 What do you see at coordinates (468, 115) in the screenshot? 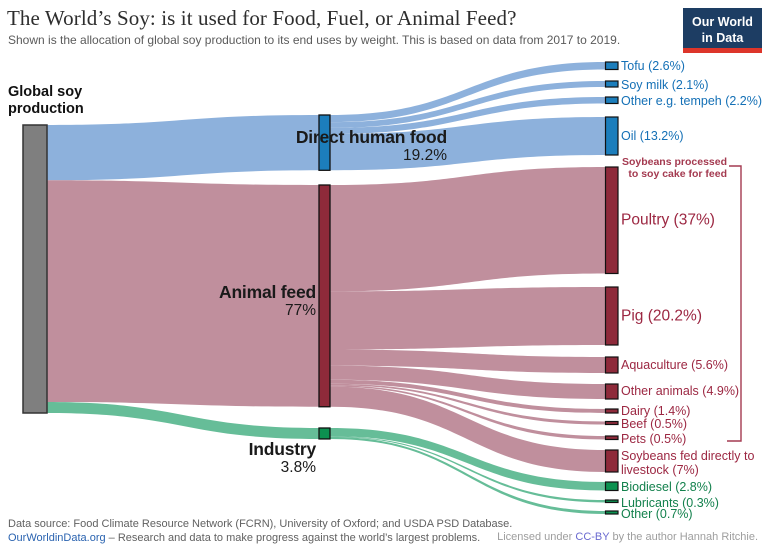
I see `flow-food-tempeh` at bounding box center [468, 115].